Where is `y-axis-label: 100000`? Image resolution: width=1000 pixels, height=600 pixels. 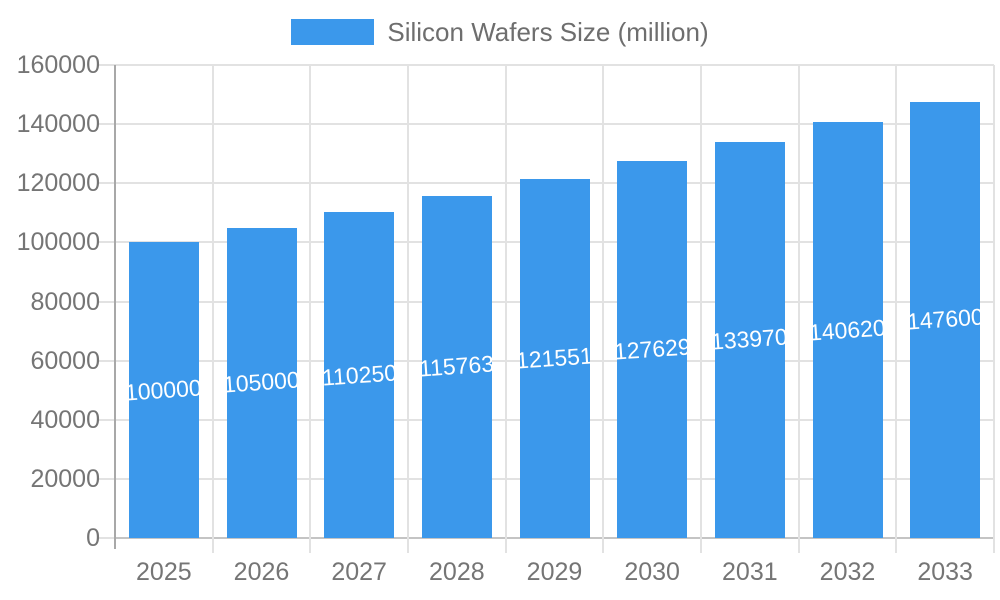 y-axis-label: 100000 is located at coordinates (58, 242).